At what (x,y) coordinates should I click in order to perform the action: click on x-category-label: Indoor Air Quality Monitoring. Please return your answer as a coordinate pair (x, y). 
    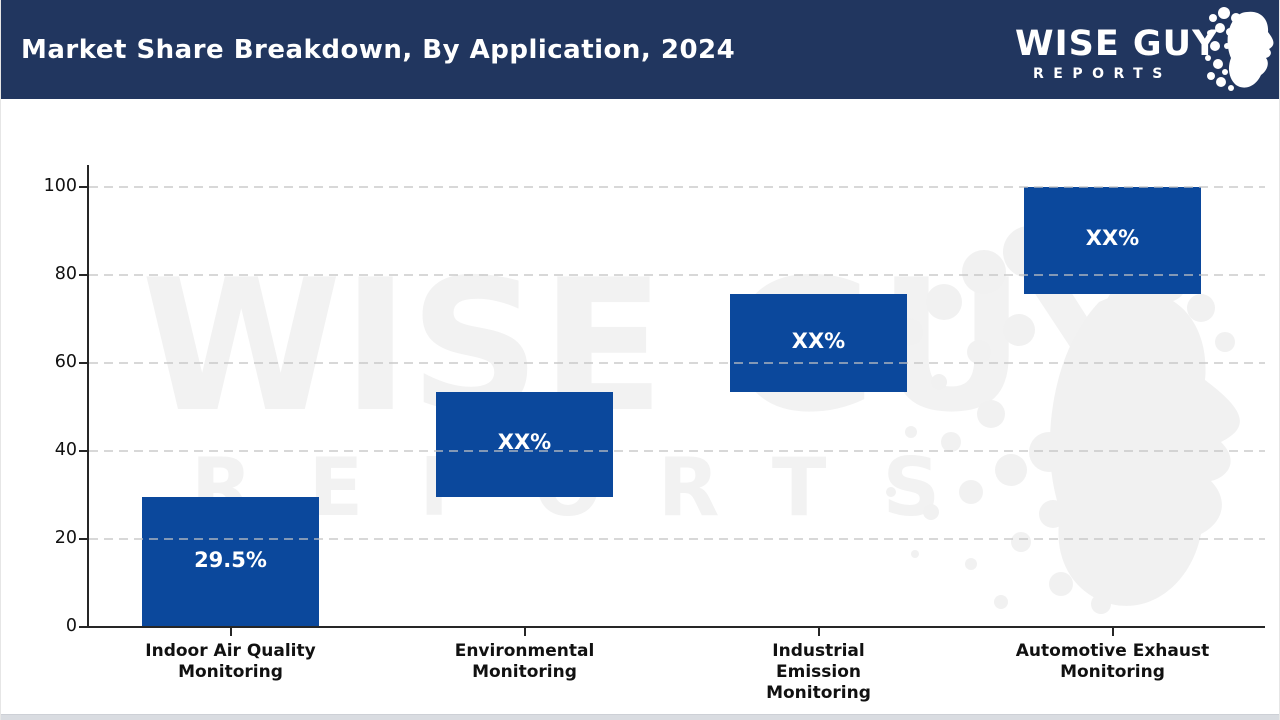
    Looking at the image, I should click on (231, 662).